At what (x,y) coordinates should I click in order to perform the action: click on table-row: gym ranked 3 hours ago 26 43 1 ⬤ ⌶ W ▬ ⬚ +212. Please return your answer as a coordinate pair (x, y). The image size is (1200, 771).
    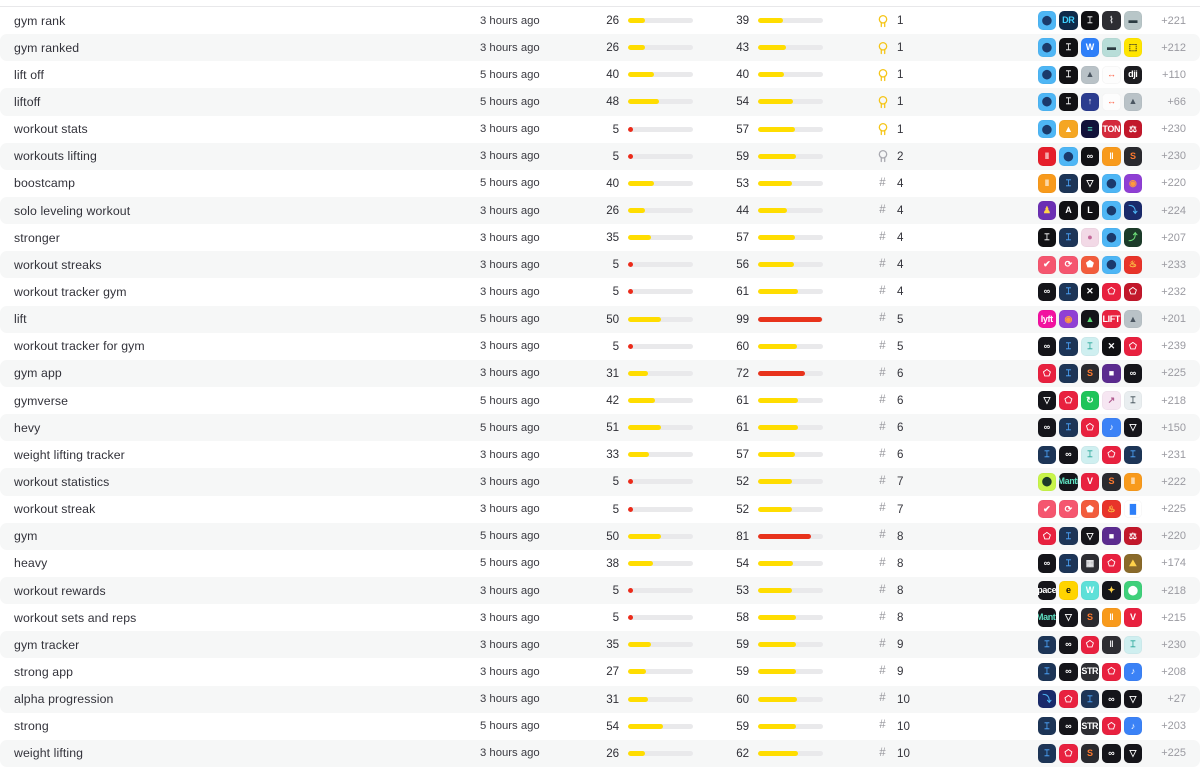
    Looking at the image, I should click on (600, 48).